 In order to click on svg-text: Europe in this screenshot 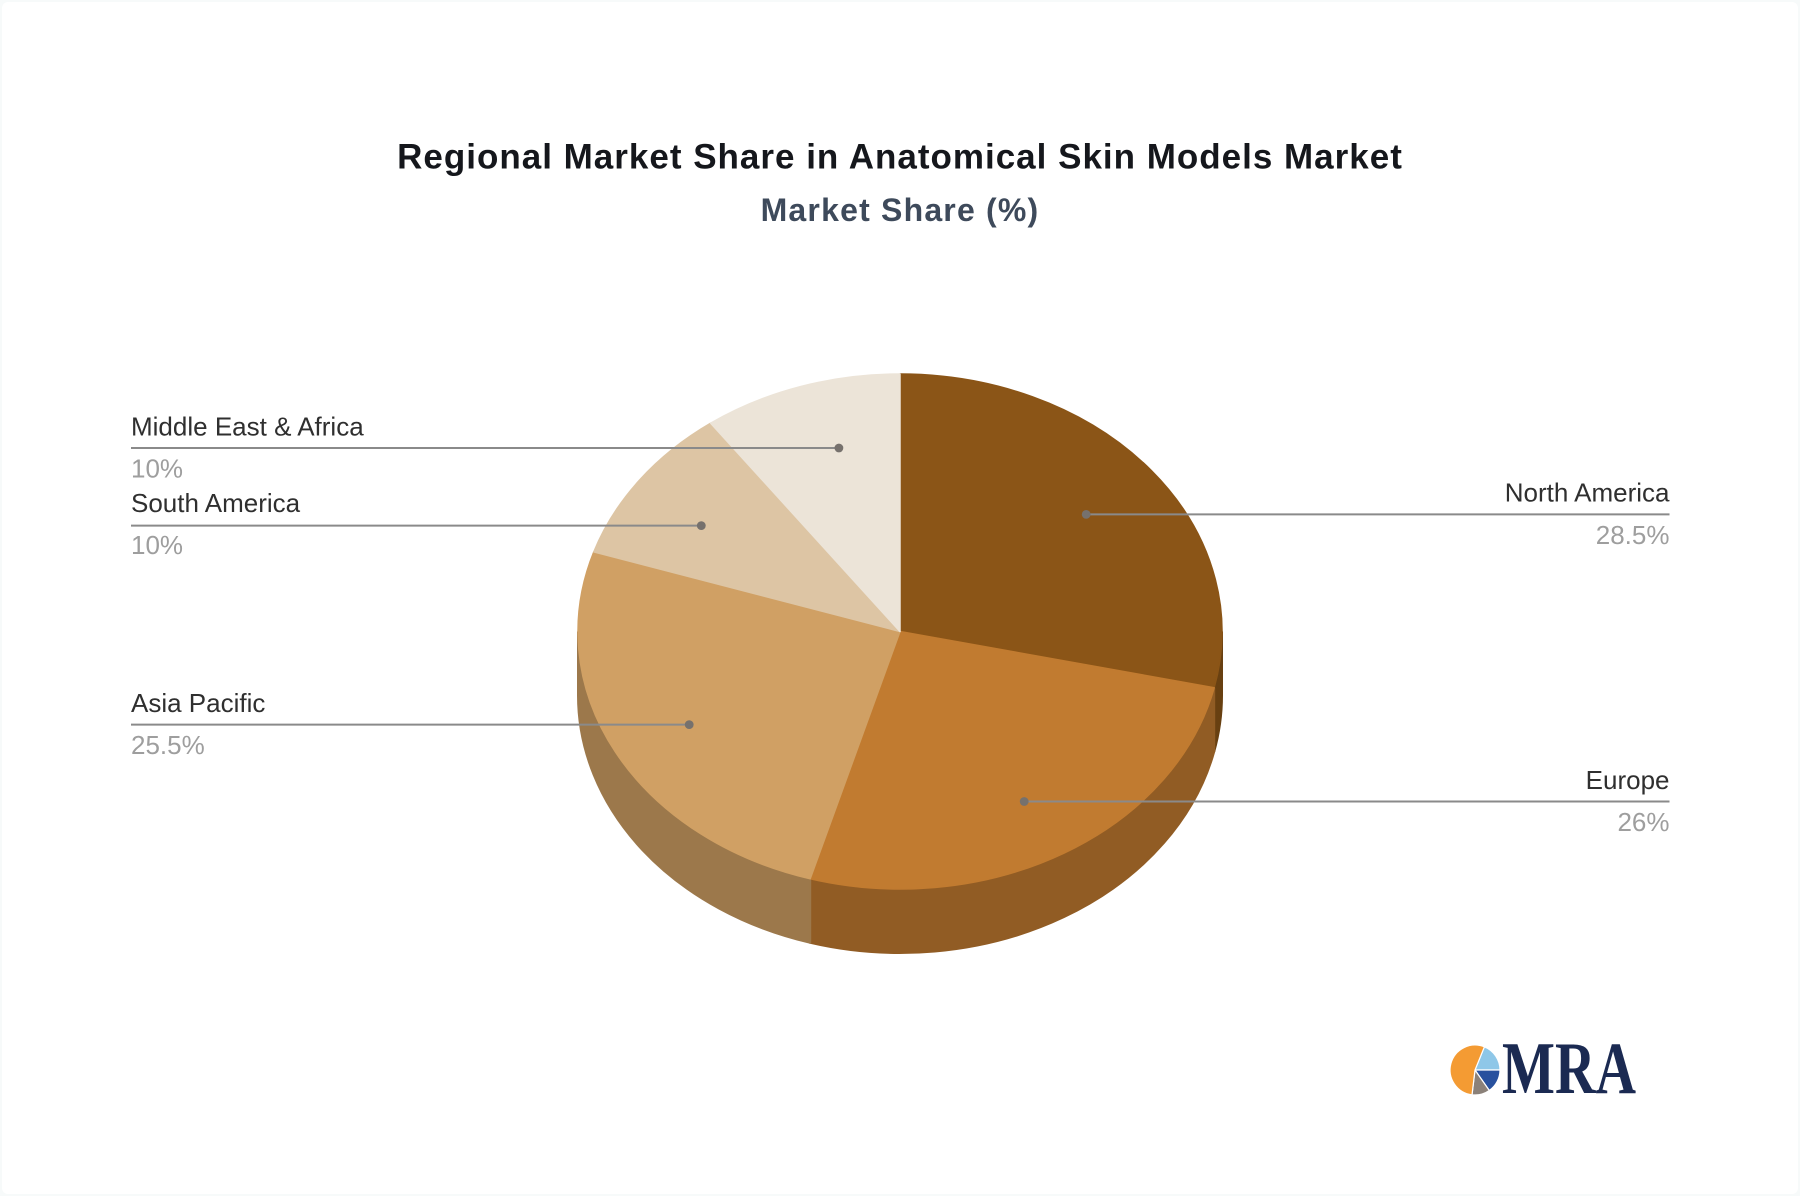, I will do `click(1628, 780)`.